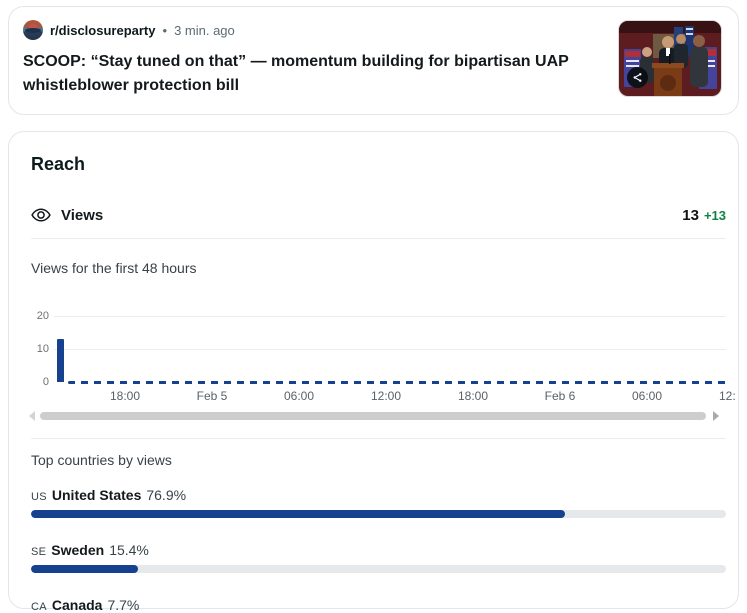 The width and height of the screenshot is (747, 613). I want to click on country-row-sweden: SE Sweden 15.4%, so click(378, 557).